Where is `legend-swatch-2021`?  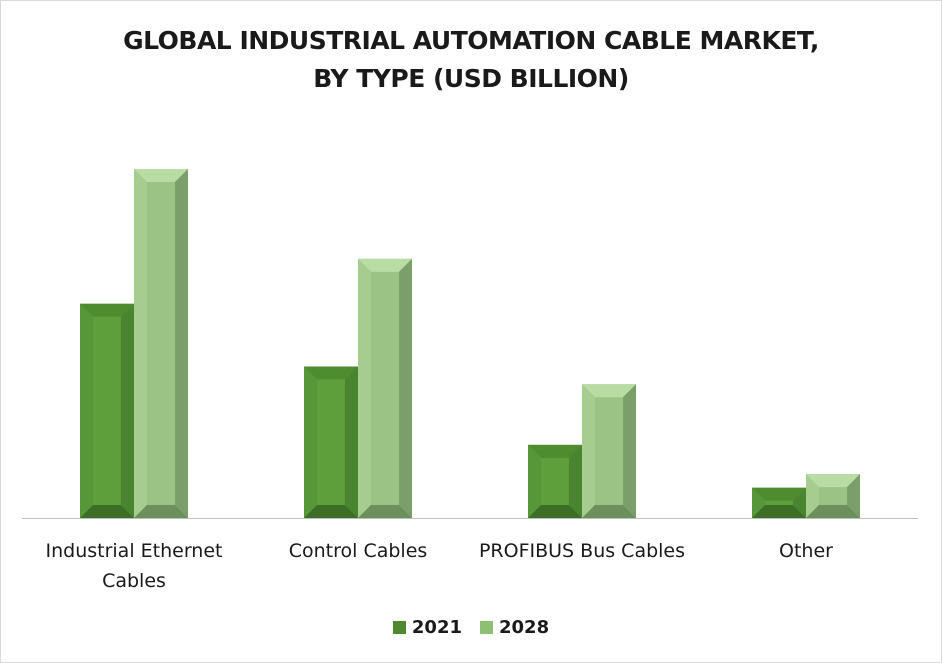
legend-swatch-2021 is located at coordinates (399, 627).